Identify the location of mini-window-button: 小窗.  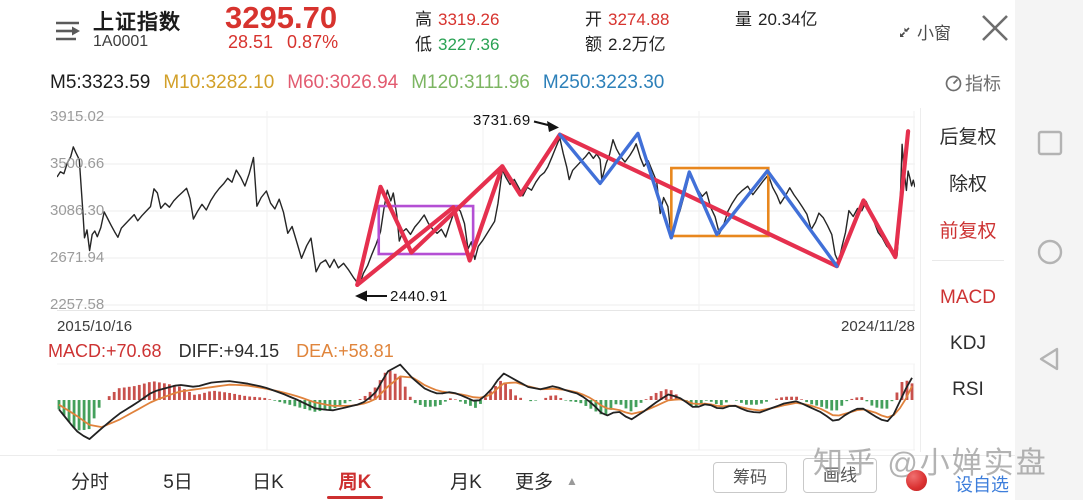
(924, 31).